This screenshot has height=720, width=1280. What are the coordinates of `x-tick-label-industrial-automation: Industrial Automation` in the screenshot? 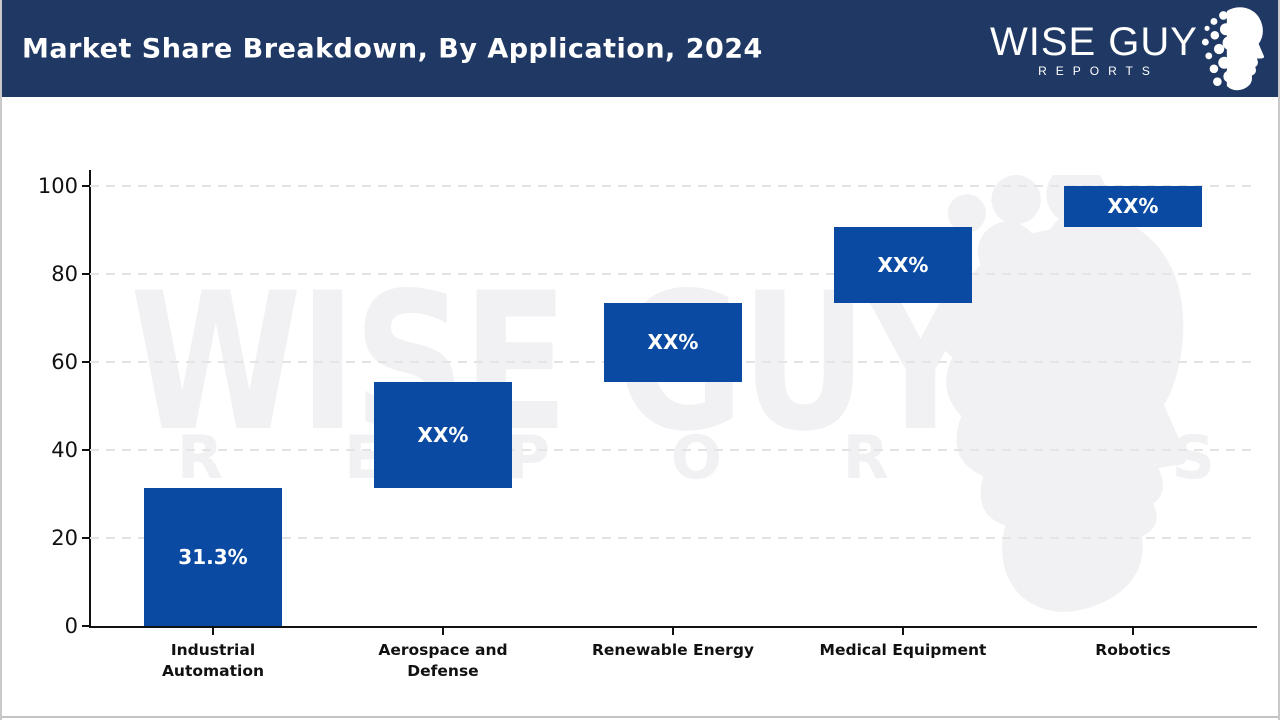 It's located at (213, 660).